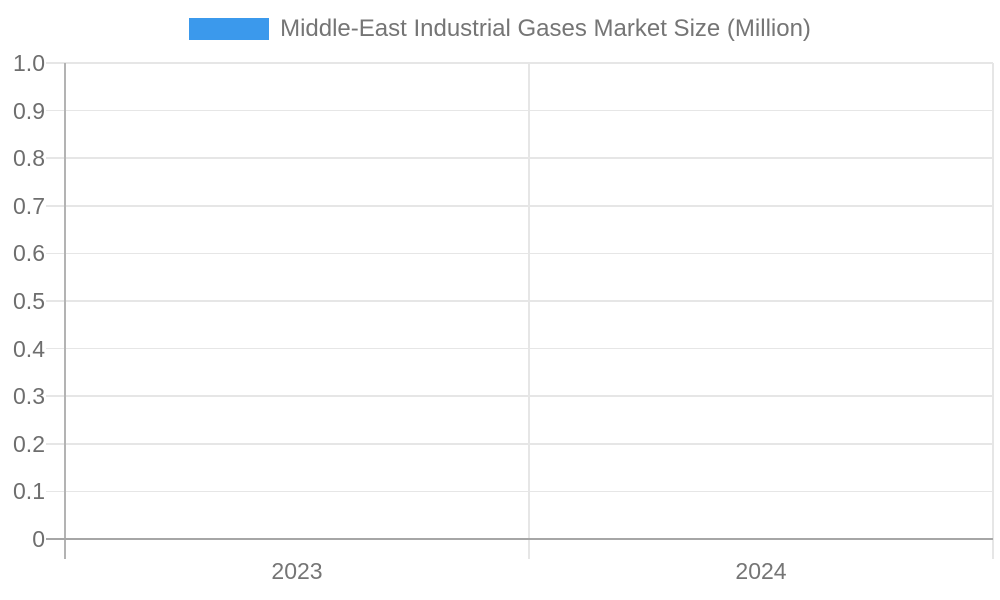  What do you see at coordinates (65, 311) in the screenshot?
I see `y-axis-line` at bounding box center [65, 311].